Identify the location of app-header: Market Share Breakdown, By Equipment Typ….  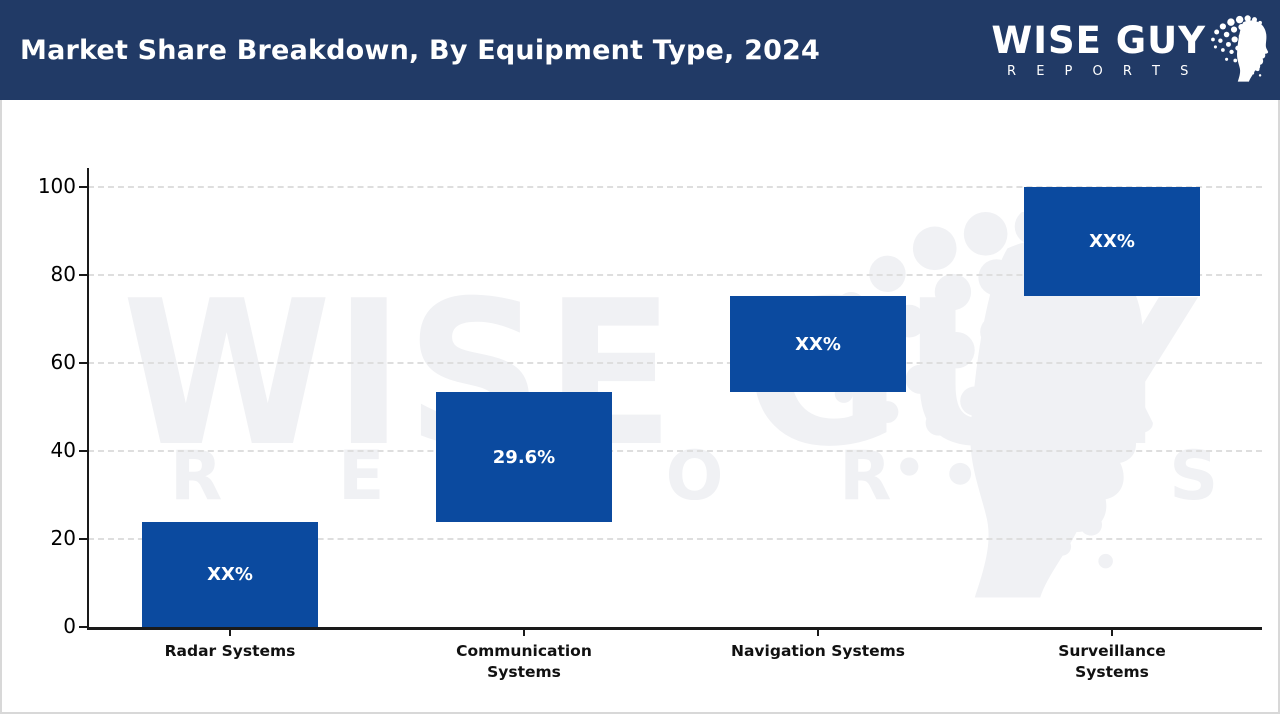
(640, 50).